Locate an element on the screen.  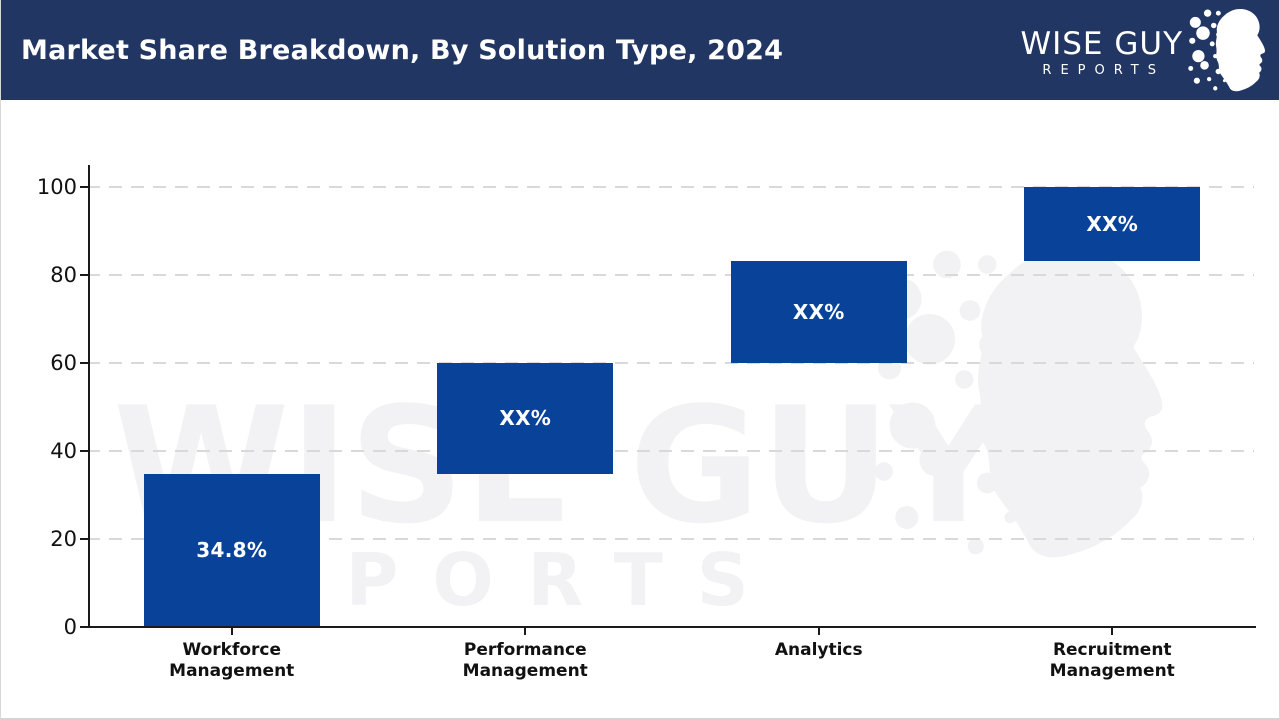
bar-value-label: 34.8% is located at coordinates (232, 550).